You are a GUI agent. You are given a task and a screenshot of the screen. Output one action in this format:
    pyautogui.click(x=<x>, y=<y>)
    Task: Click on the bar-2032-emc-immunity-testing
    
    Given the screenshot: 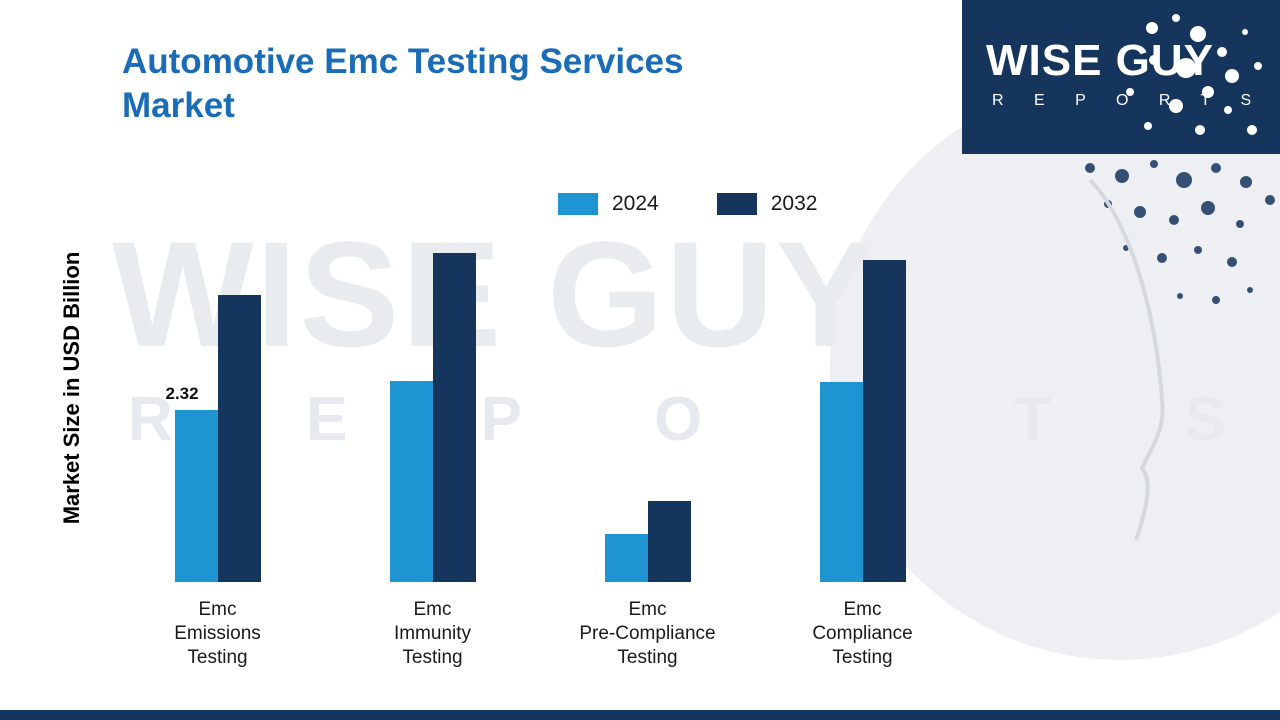 What is the action you would take?
    pyautogui.click(x=454, y=417)
    